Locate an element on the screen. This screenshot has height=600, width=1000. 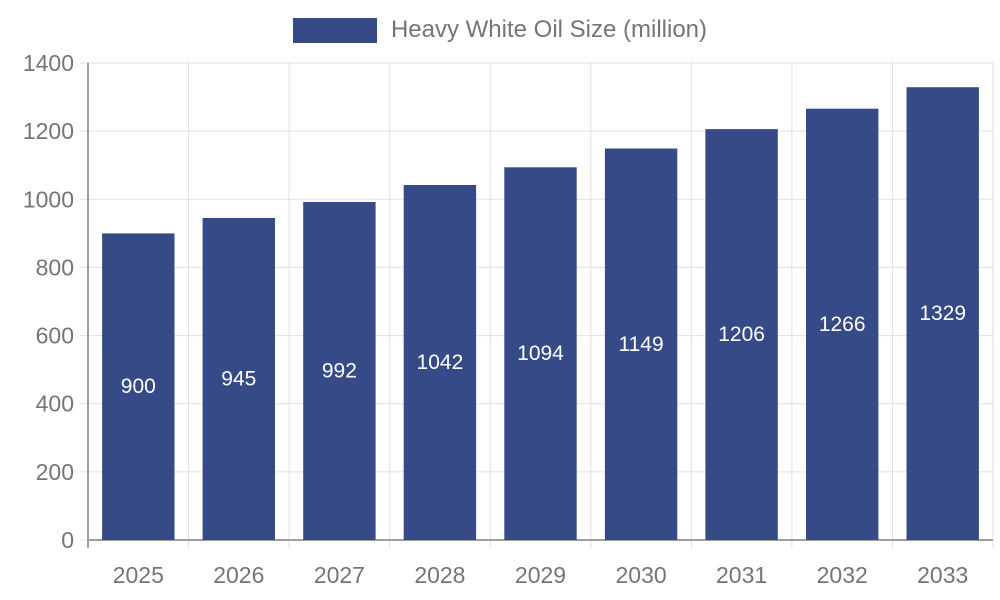
bar-2033 is located at coordinates (942, 313).